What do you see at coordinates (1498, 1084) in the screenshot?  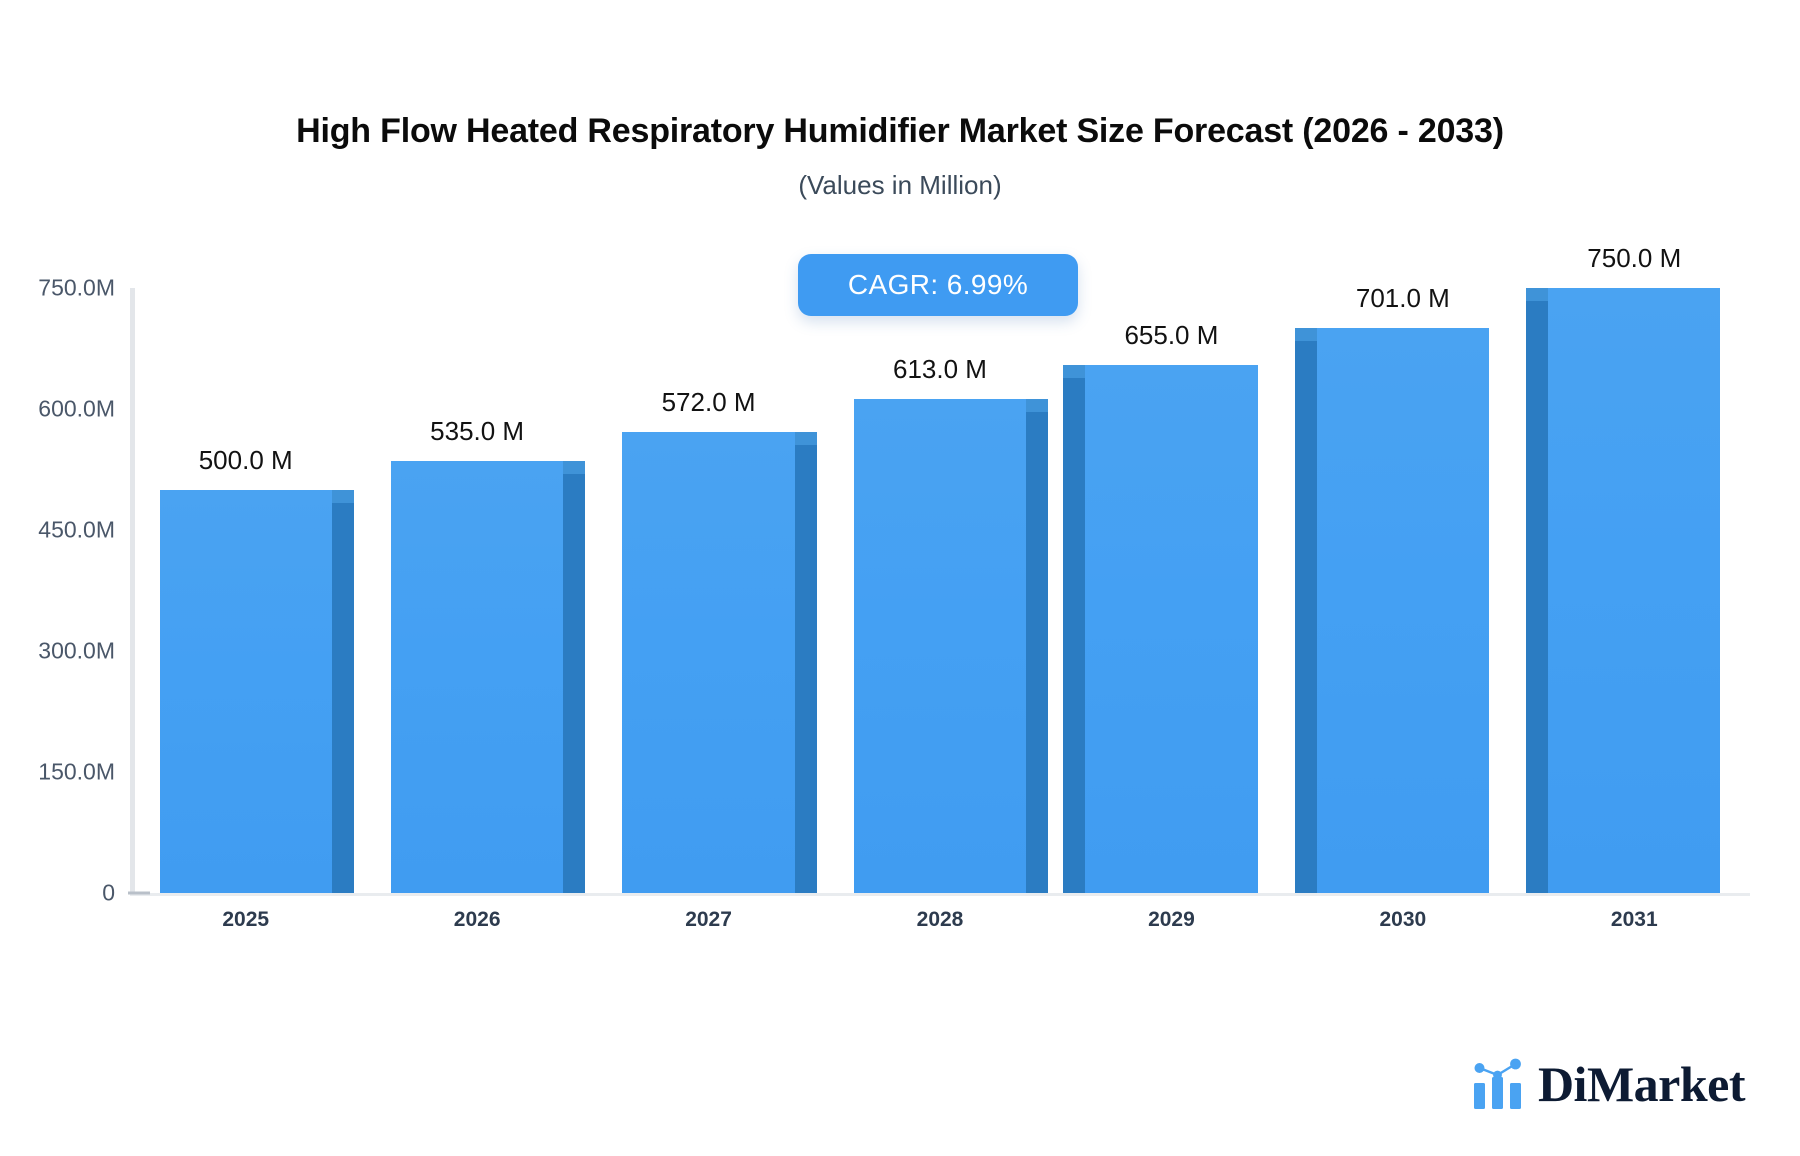 I see `bar-chart-logo-icon` at bounding box center [1498, 1084].